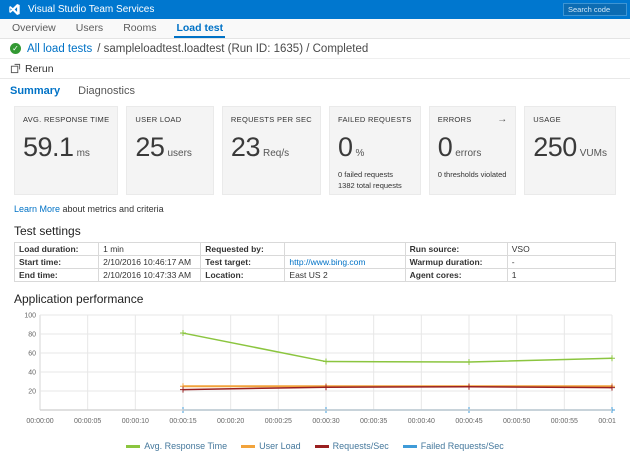 The height and width of the screenshot is (462, 630). Describe the element at coordinates (555, 147) in the screenshot. I see `card-value: 250` at that location.